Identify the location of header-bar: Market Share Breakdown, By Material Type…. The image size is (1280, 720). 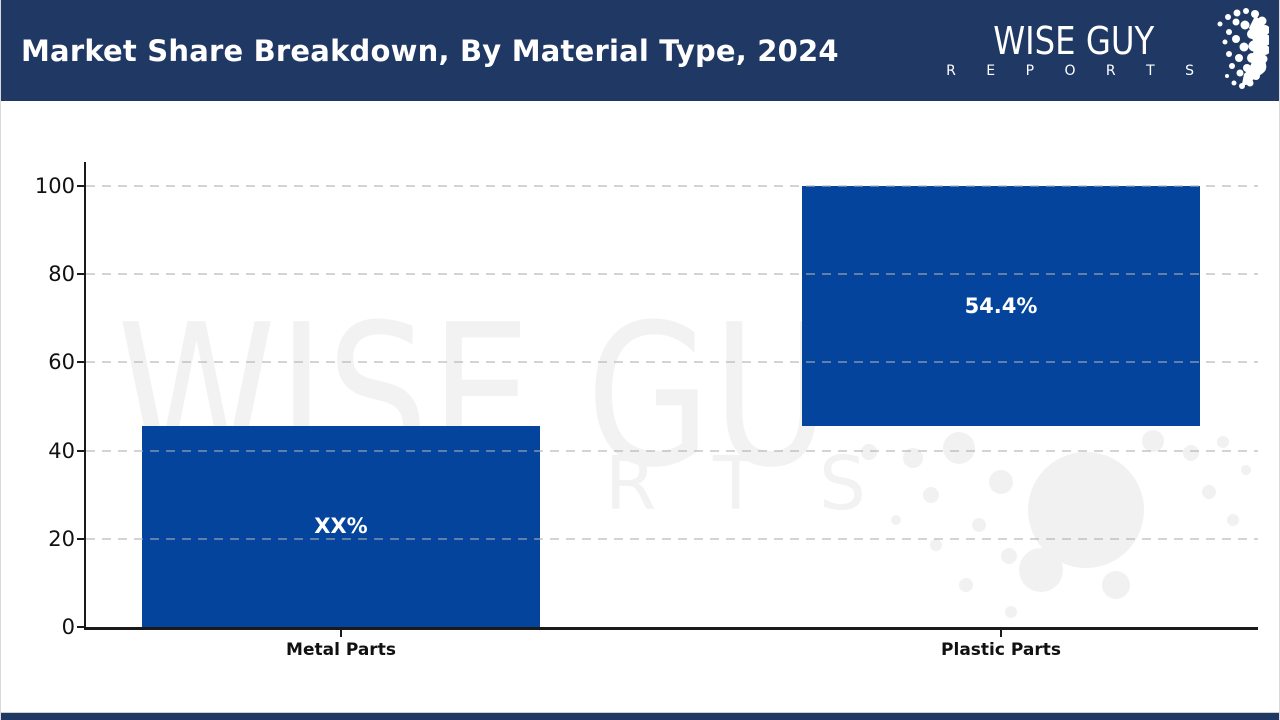
(640, 50).